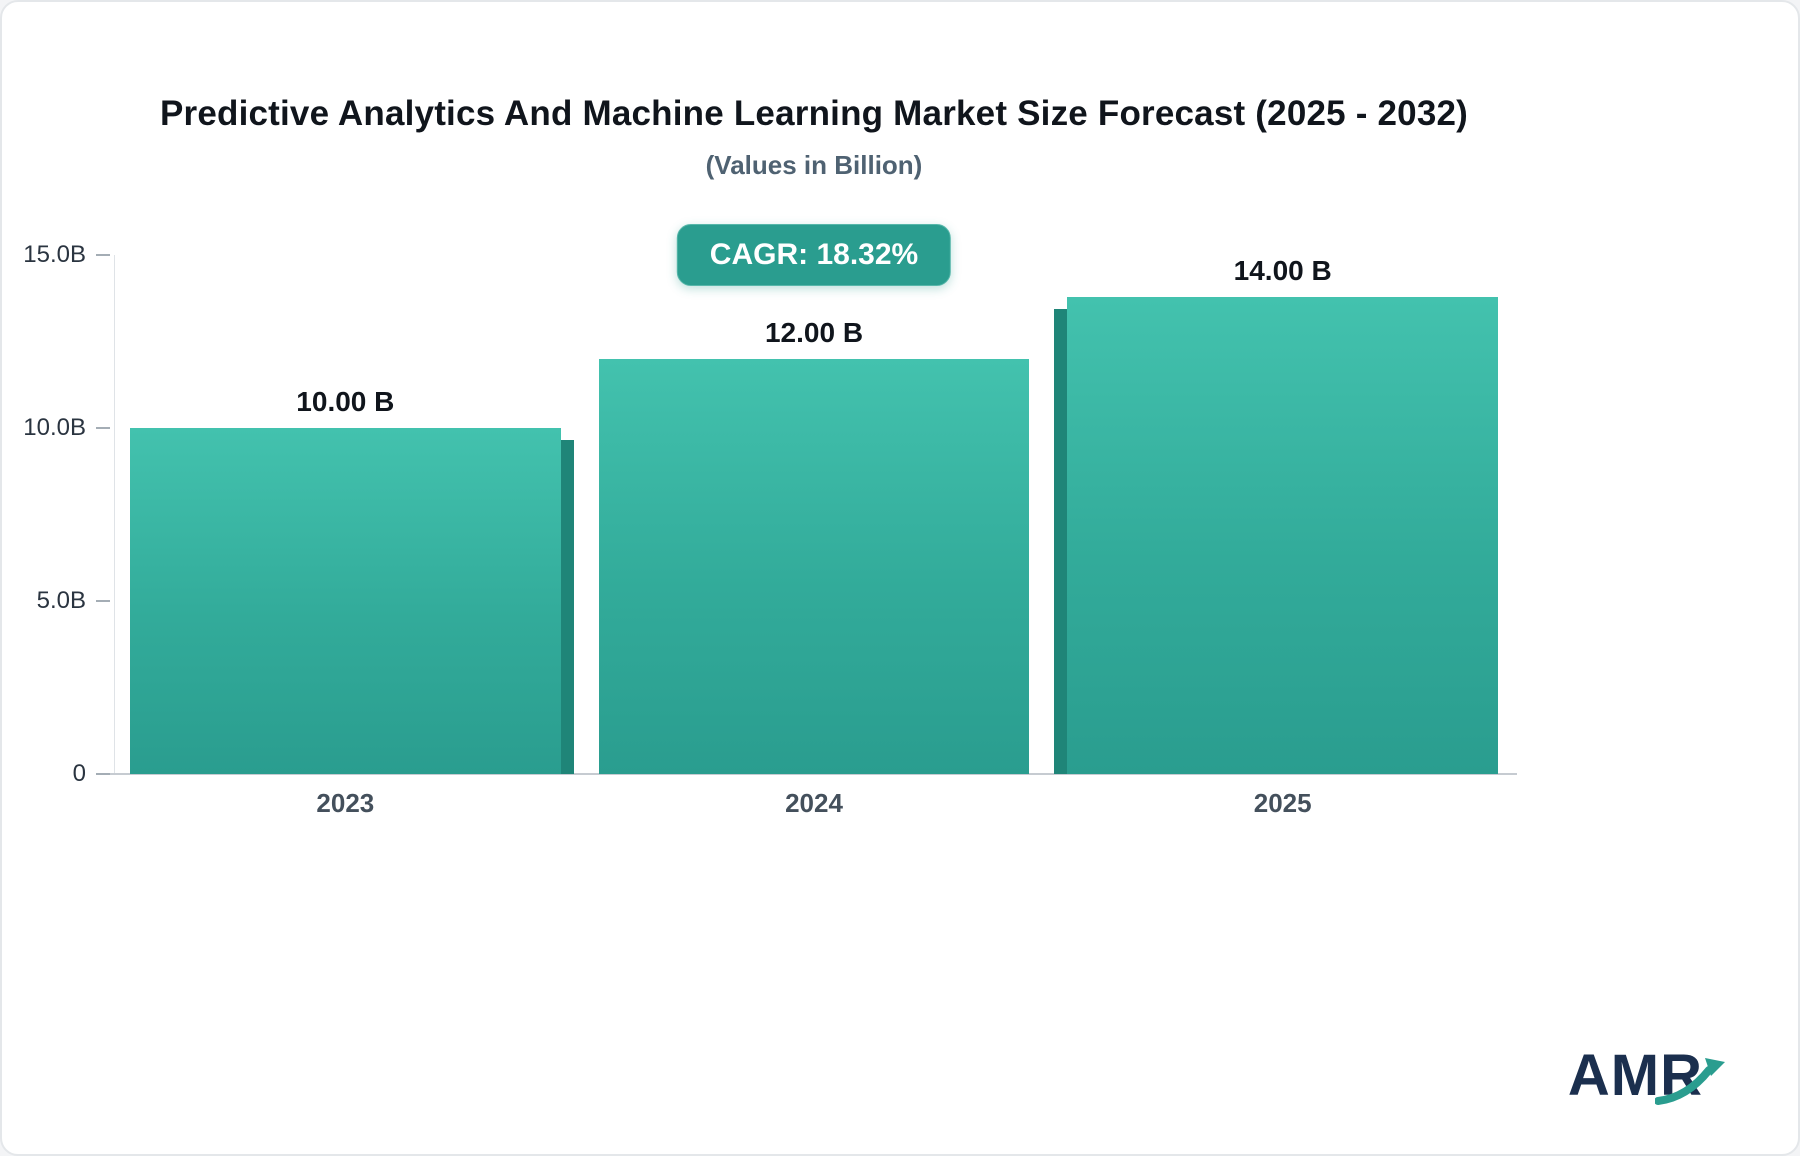 This screenshot has width=1800, height=1156. I want to click on bar-group-2023: 10.00 B, so click(352, 514).